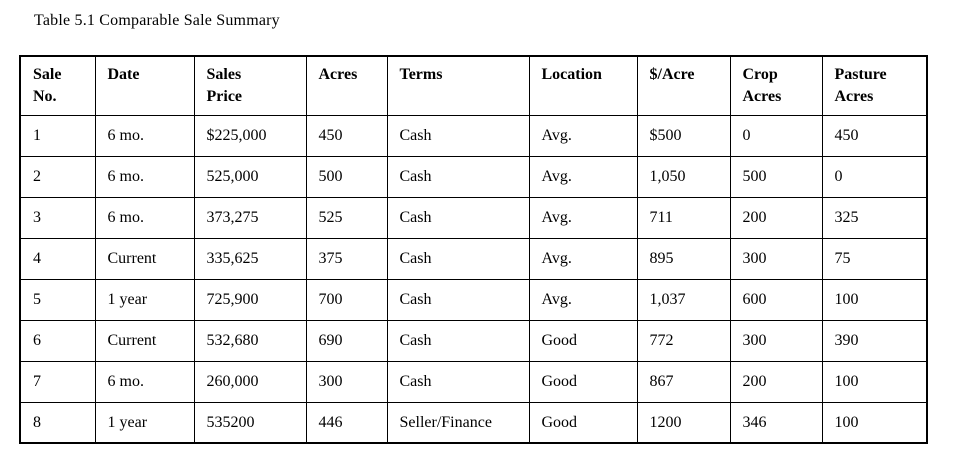 The image size is (963, 465). What do you see at coordinates (57, 422) in the screenshot?
I see `table-cell: 8` at bounding box center [57, 422].